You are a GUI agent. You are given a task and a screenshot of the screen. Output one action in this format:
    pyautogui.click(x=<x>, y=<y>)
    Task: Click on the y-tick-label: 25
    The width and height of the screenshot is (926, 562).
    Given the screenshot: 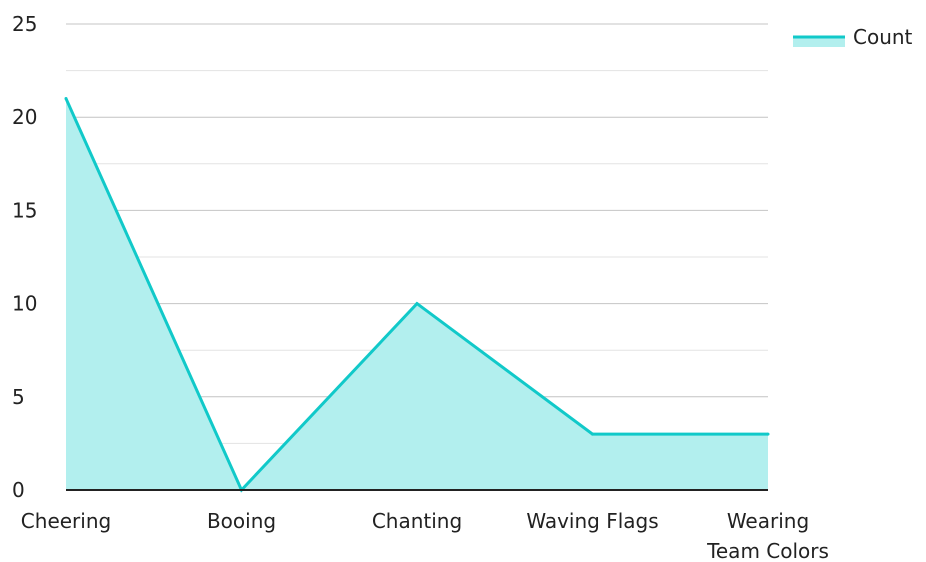 What is the action you would take?
    pyautogui.click(x=24, y=24)
    